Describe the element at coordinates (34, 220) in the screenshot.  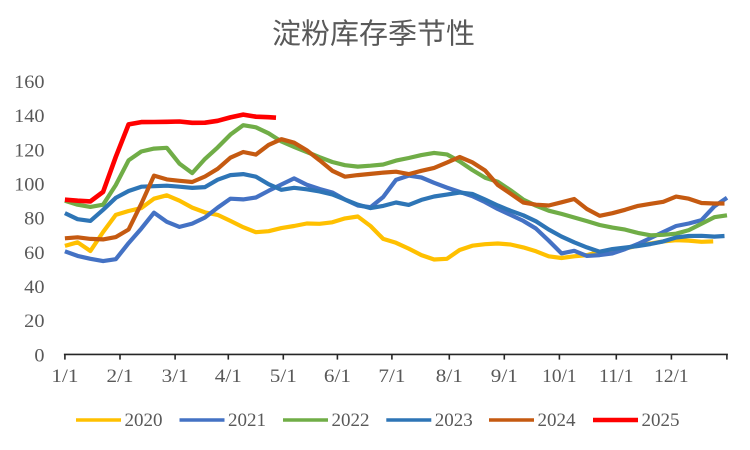
I see `svg-text: 80` at that location.